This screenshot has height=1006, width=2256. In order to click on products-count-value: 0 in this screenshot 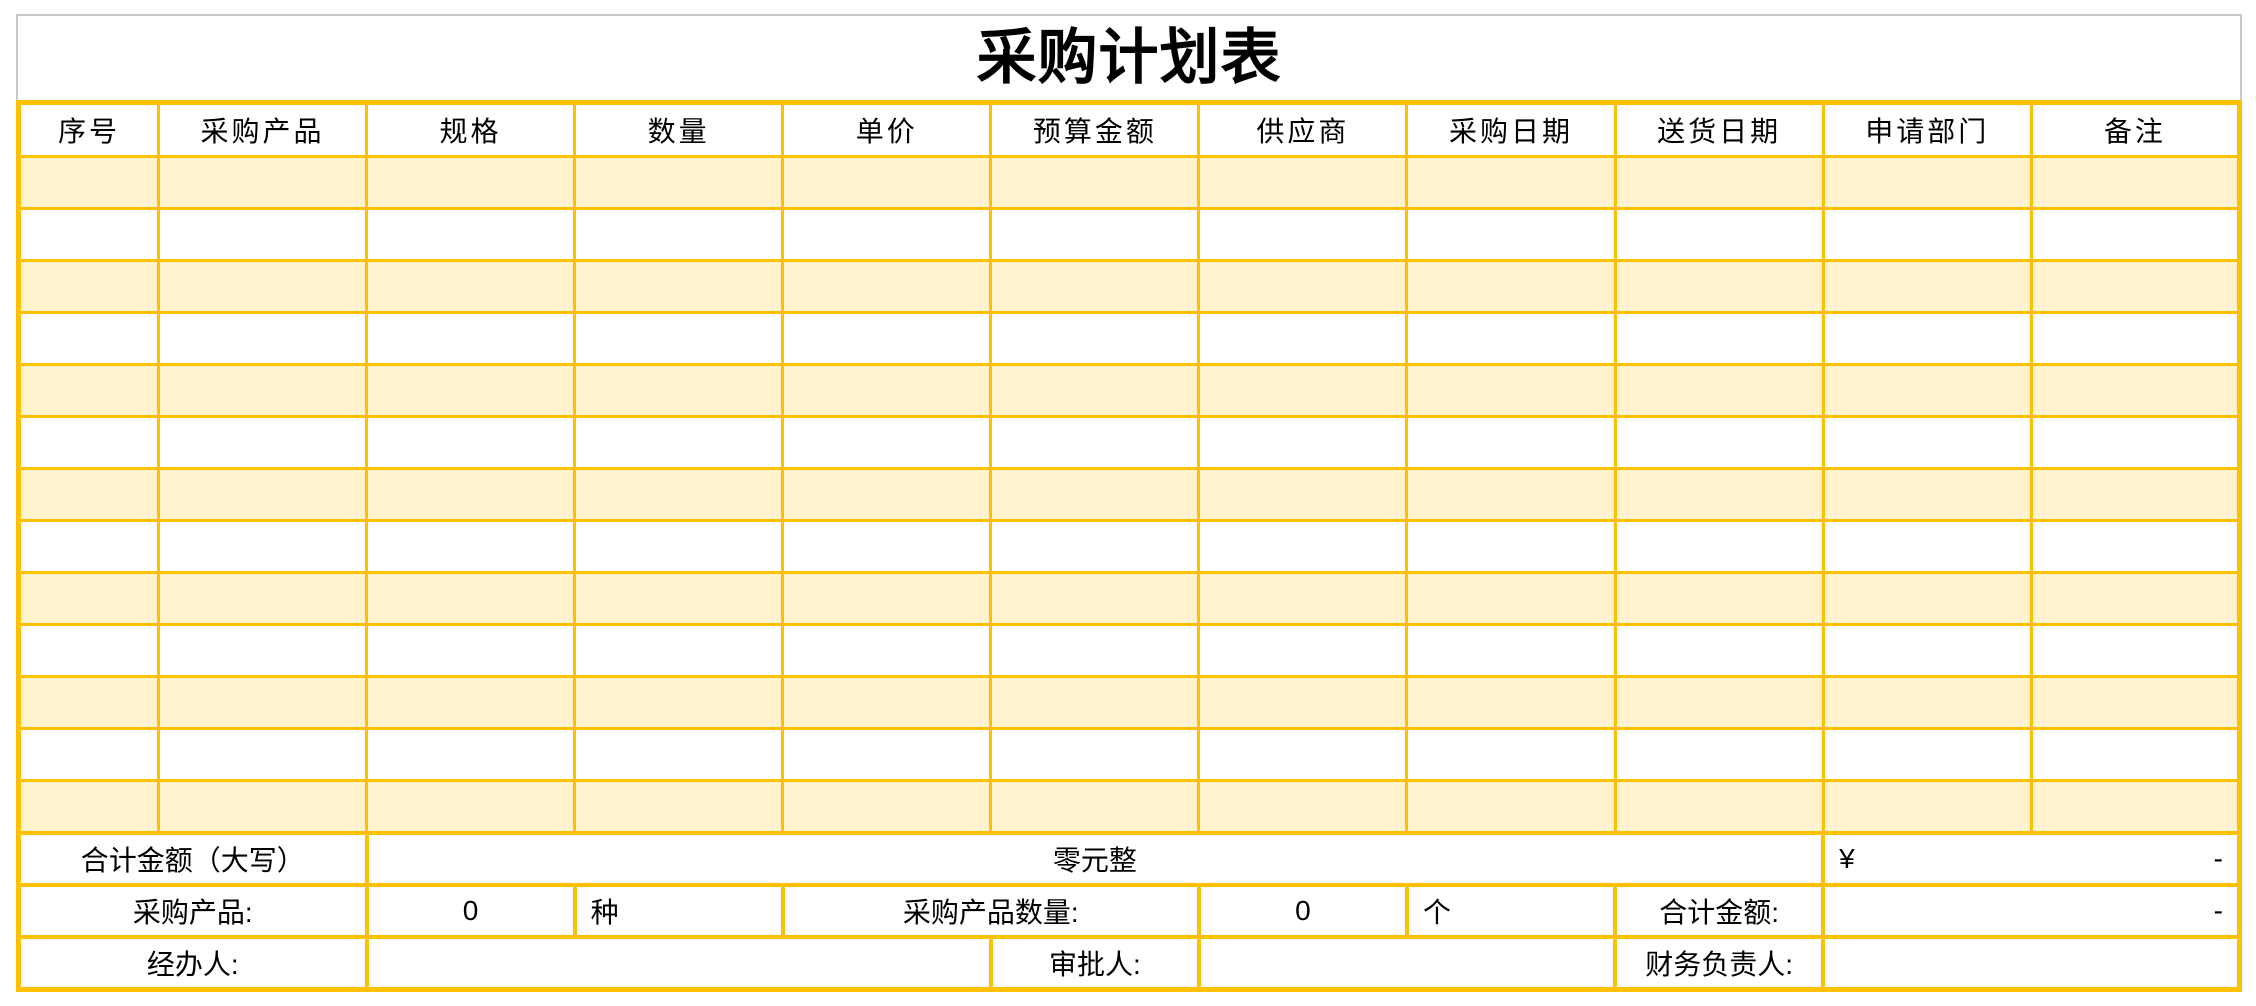, I will do `click(470, 910)`.